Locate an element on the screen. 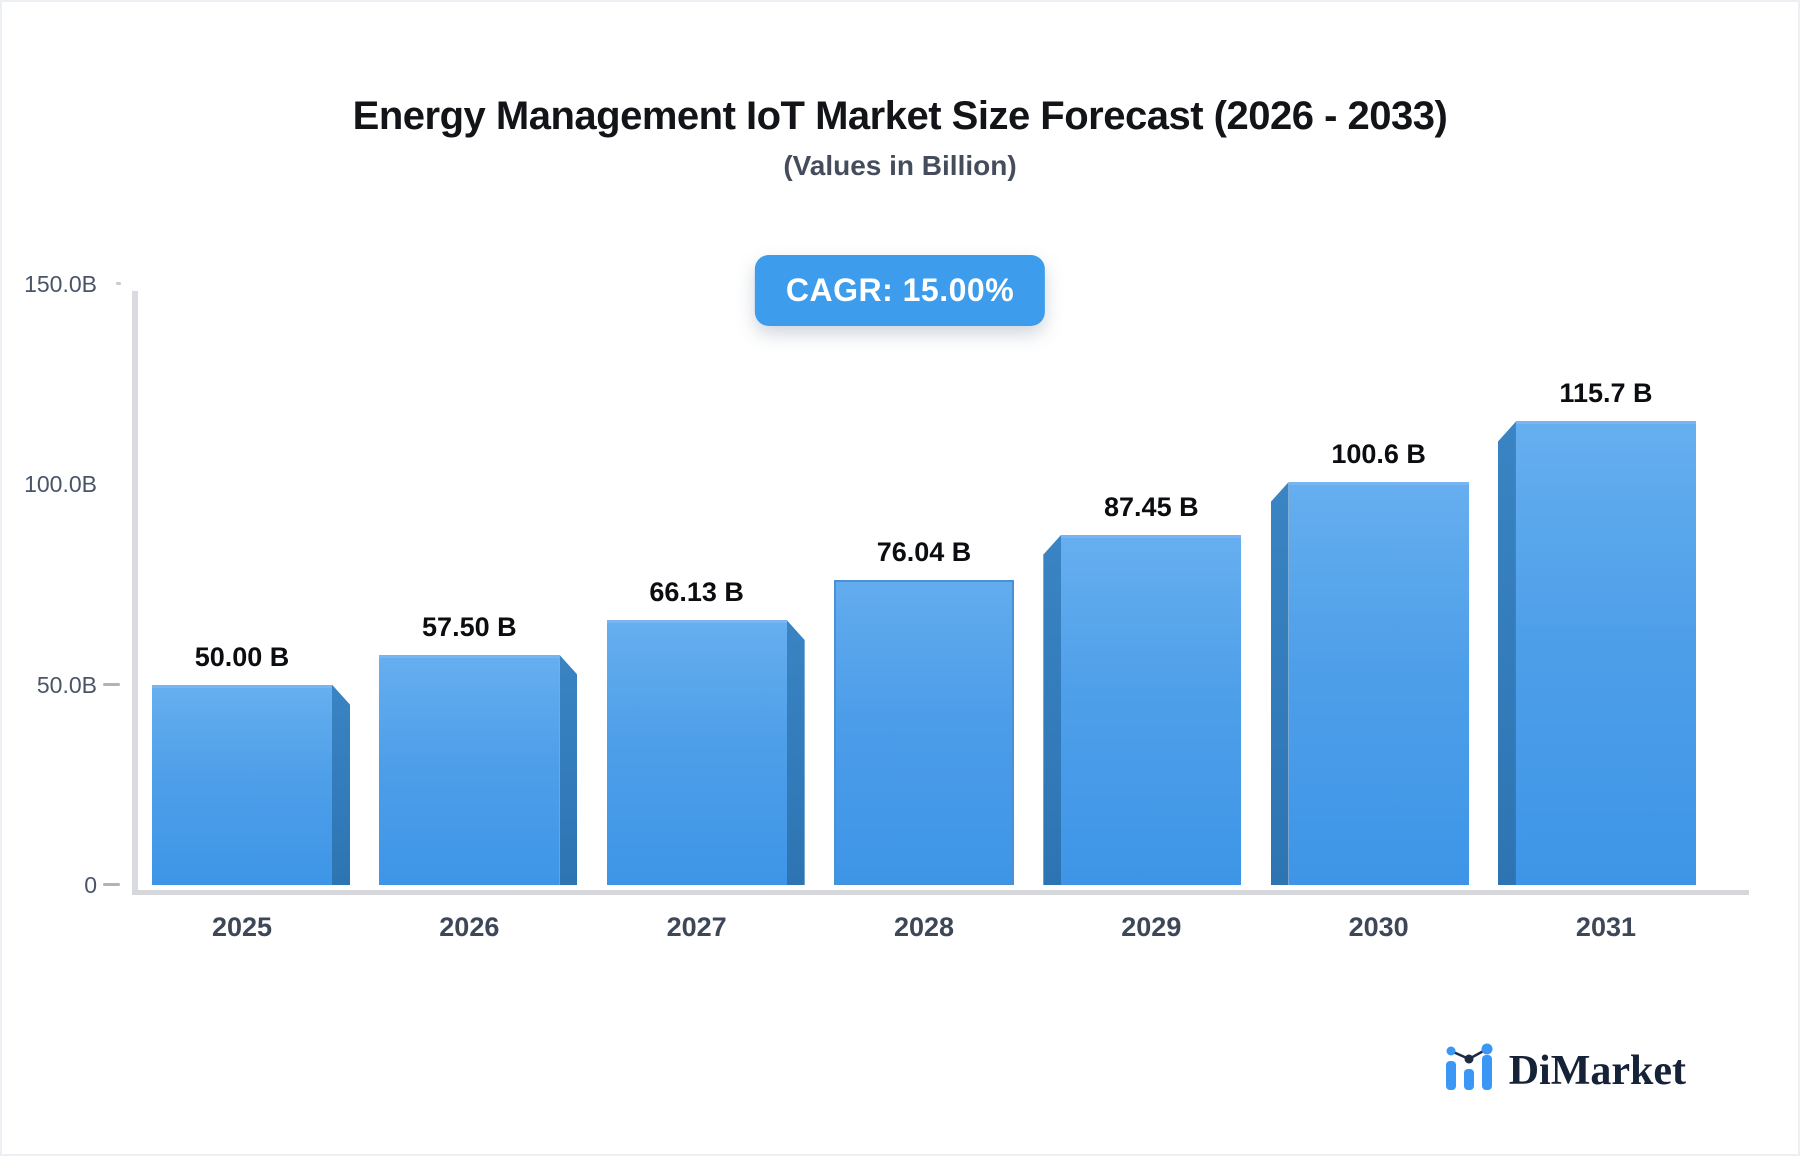 Image resolution: width=1800 pixels, height=1156 pixels. bar-value-label: 57.50 B is located at coordinates (469, 626).